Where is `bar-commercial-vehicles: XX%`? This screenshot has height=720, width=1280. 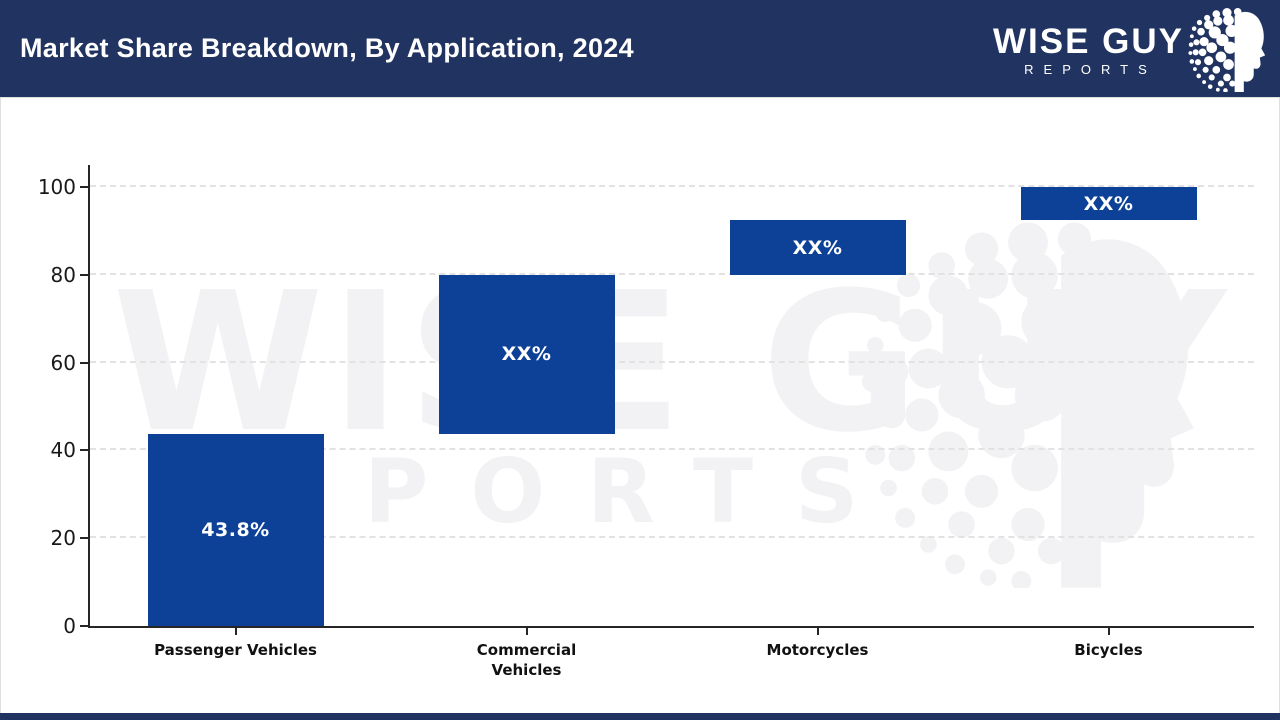 bar-commercial-vehicles: XX% is located at coordinates (526, 354).